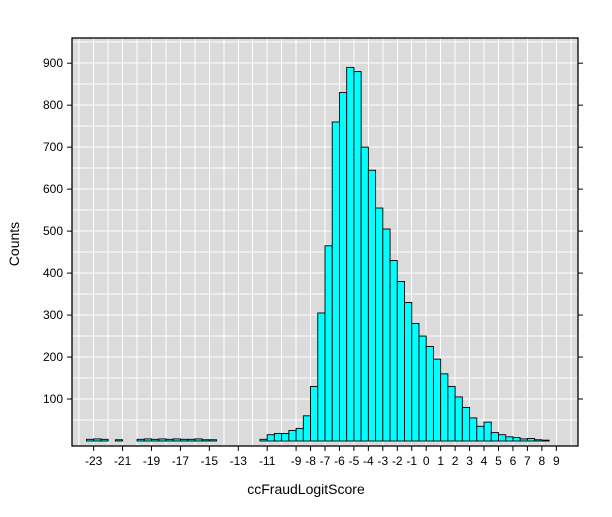 This screenshot has height=517, width=612. I want to click on y-tick-label: 600, so click(53, 189).